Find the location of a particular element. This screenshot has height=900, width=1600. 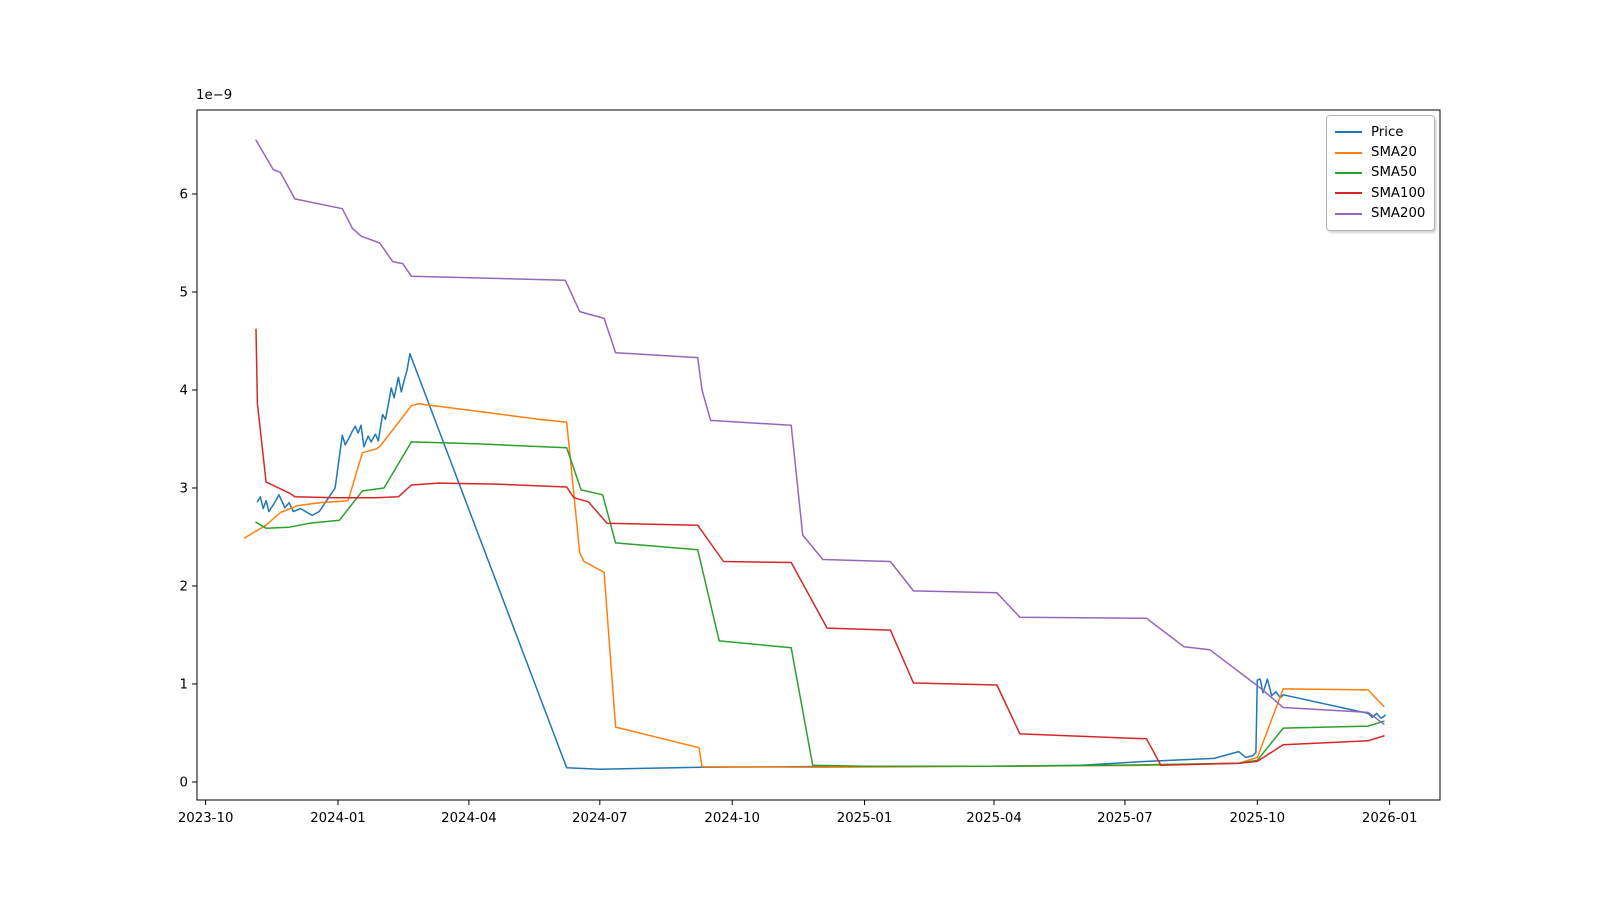

legend-item-sma200: SMA200 is located at coordinates (1380, 214).